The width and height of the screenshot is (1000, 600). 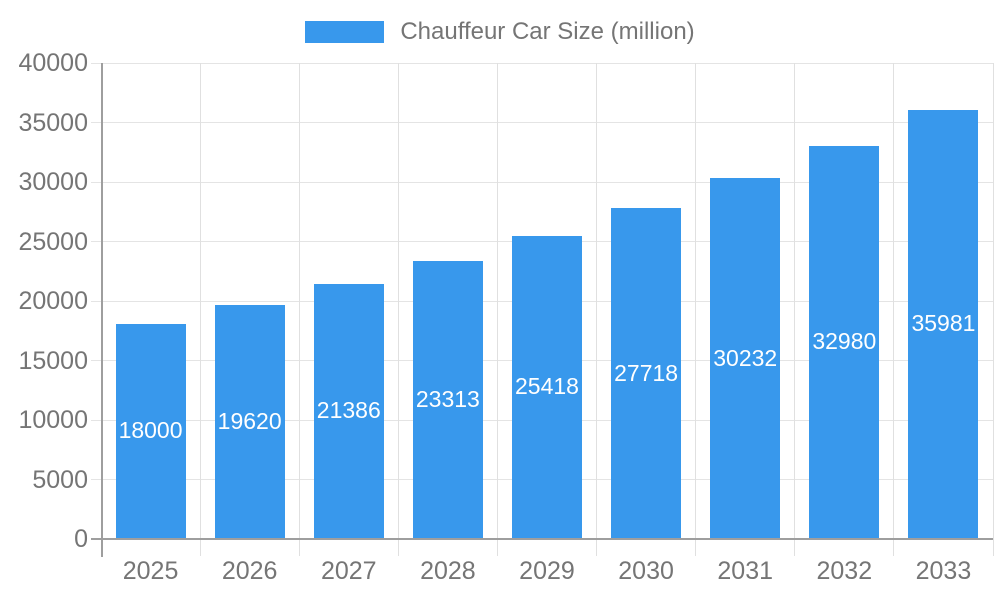 I want to click on bar-value-label: 27718, so click(x=646, y=372).